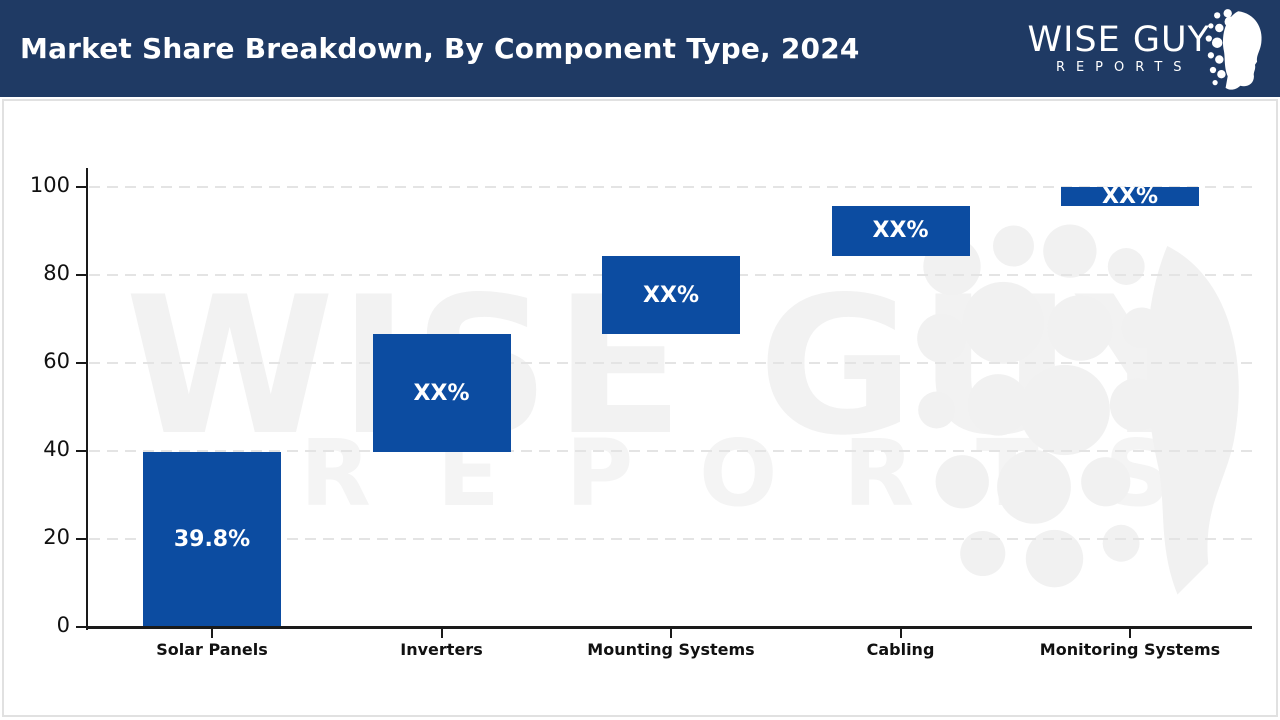 Image resolution: width=1280 pixels, height=720 pixels. What do you see at coordinates (1078, 409) in the screenshot?
I see `watermark-head-icon` at bounding box center [1078, 409].